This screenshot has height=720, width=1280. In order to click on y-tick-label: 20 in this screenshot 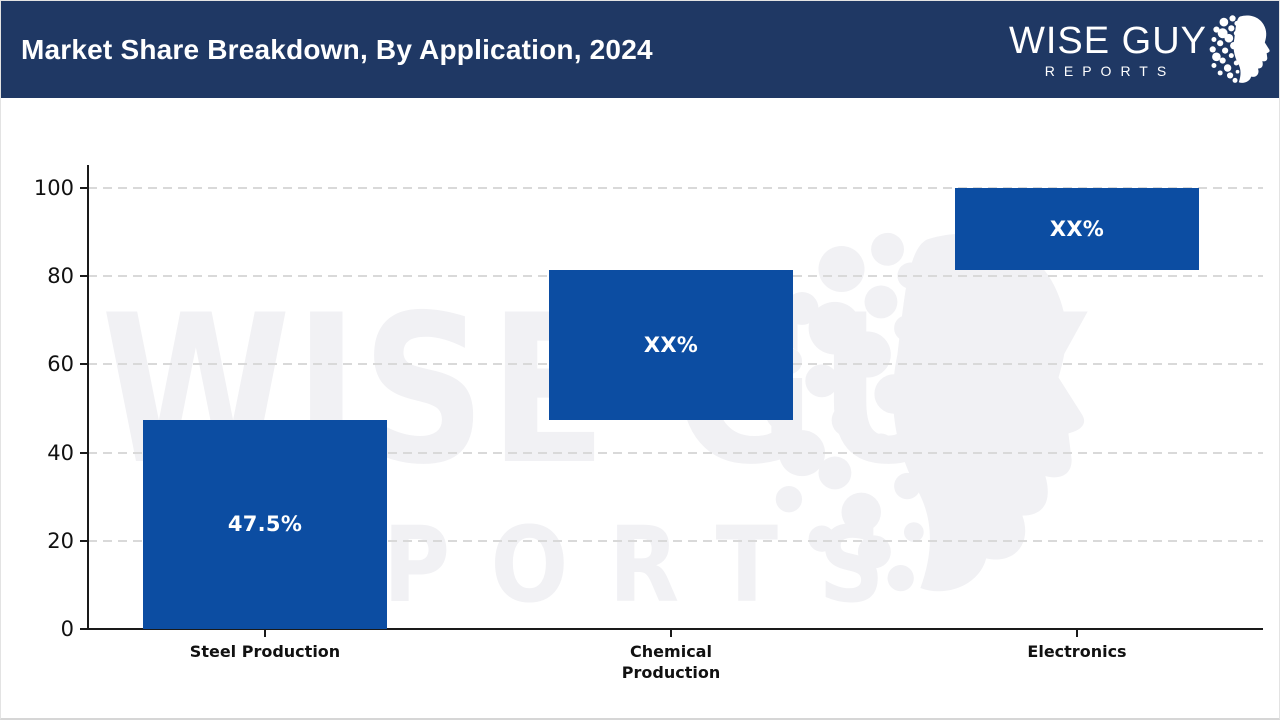, I will do `click(60, 540)`.